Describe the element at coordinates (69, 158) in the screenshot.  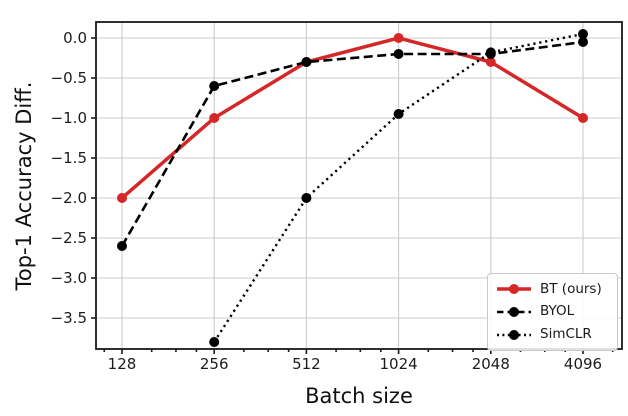
I see `svg-text: −1.5` at that location.